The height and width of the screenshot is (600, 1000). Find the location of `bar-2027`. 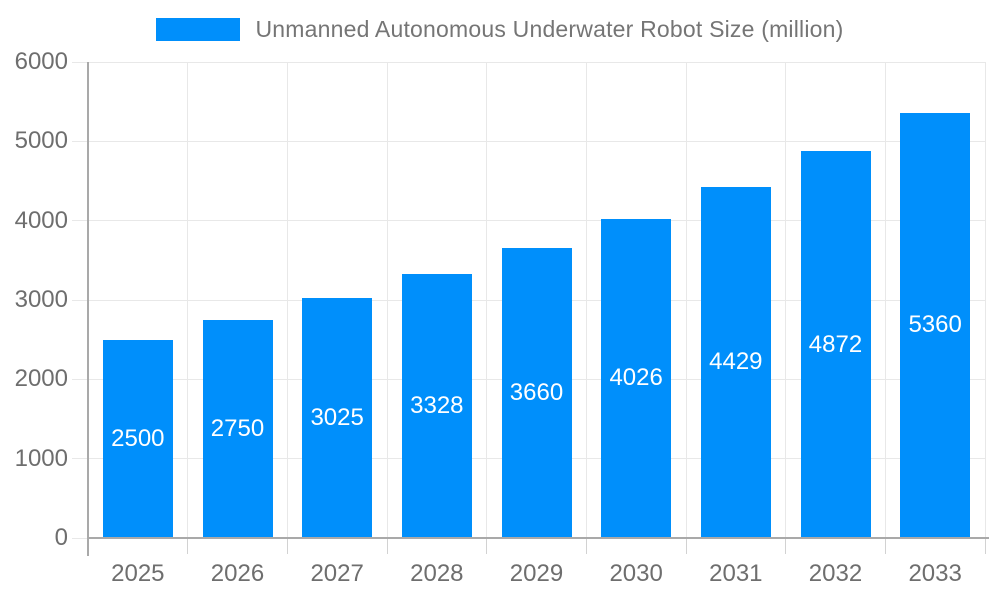

bar-2027 is located at coordinates (337, 418).